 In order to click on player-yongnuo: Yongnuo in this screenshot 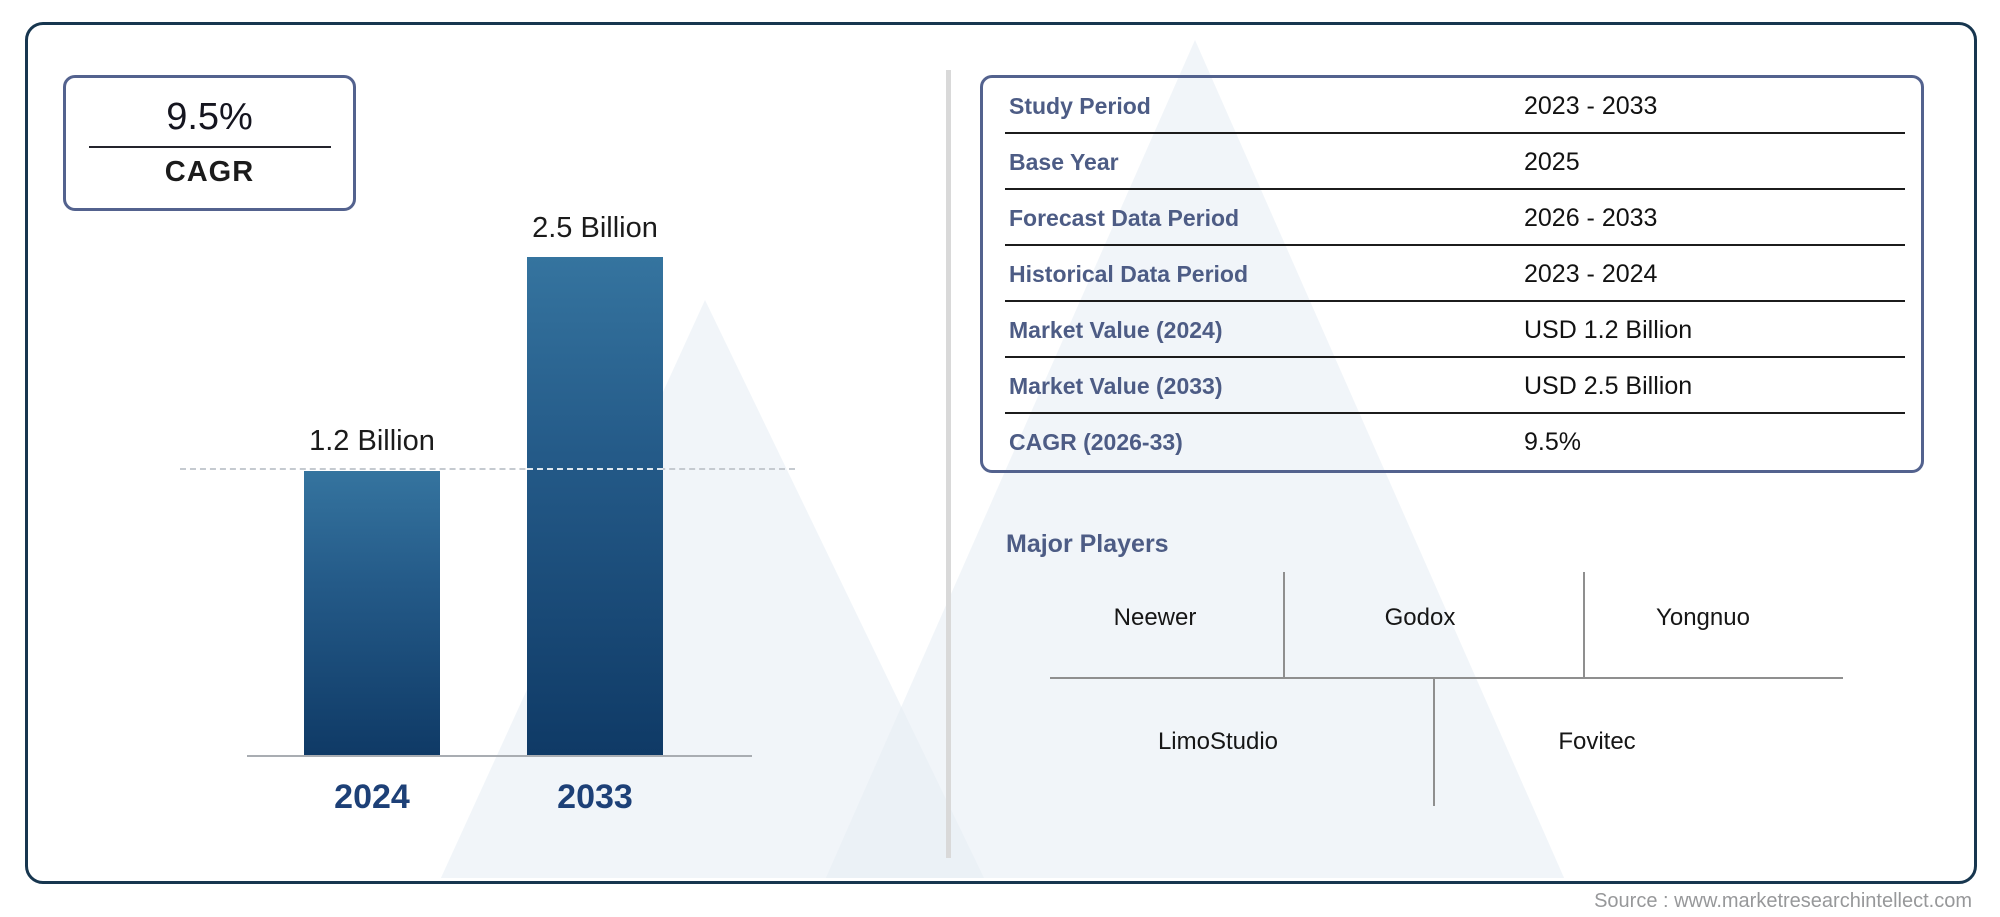, I will do `click(1703, 617)`.